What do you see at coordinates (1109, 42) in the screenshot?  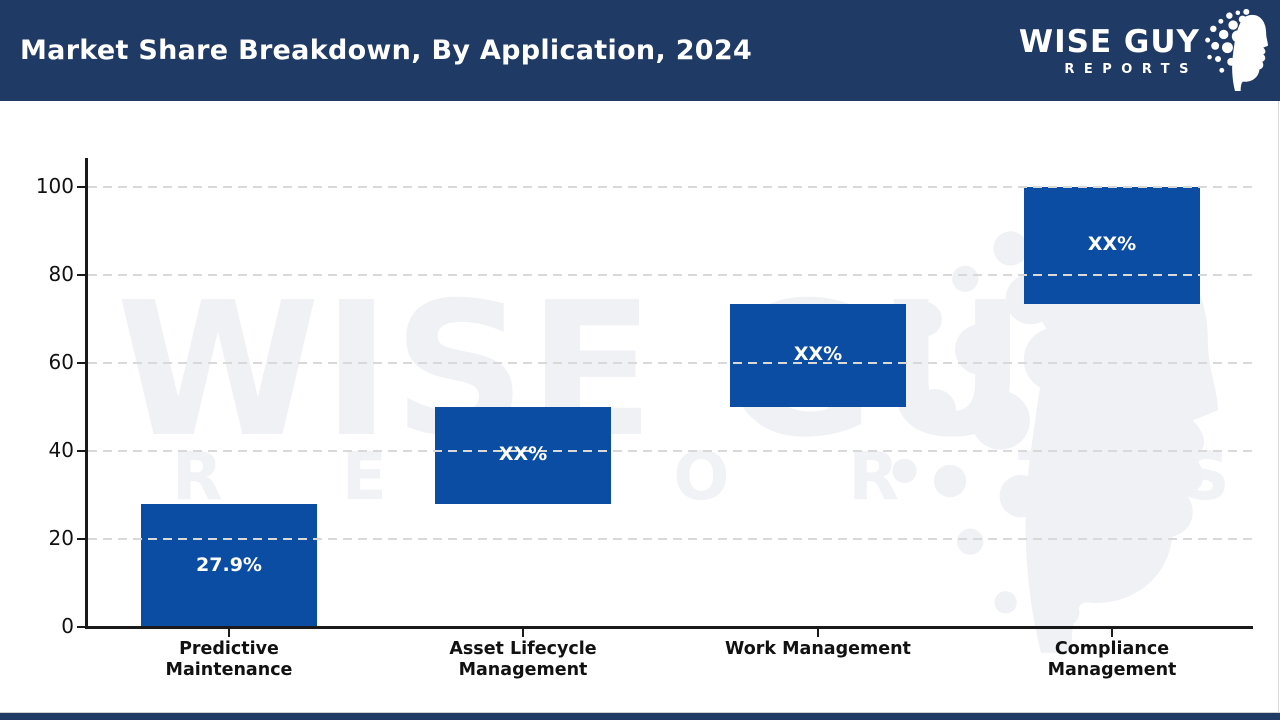 I see `brand-logo-name: WISE GUY` at bounding box center [1109, 42].